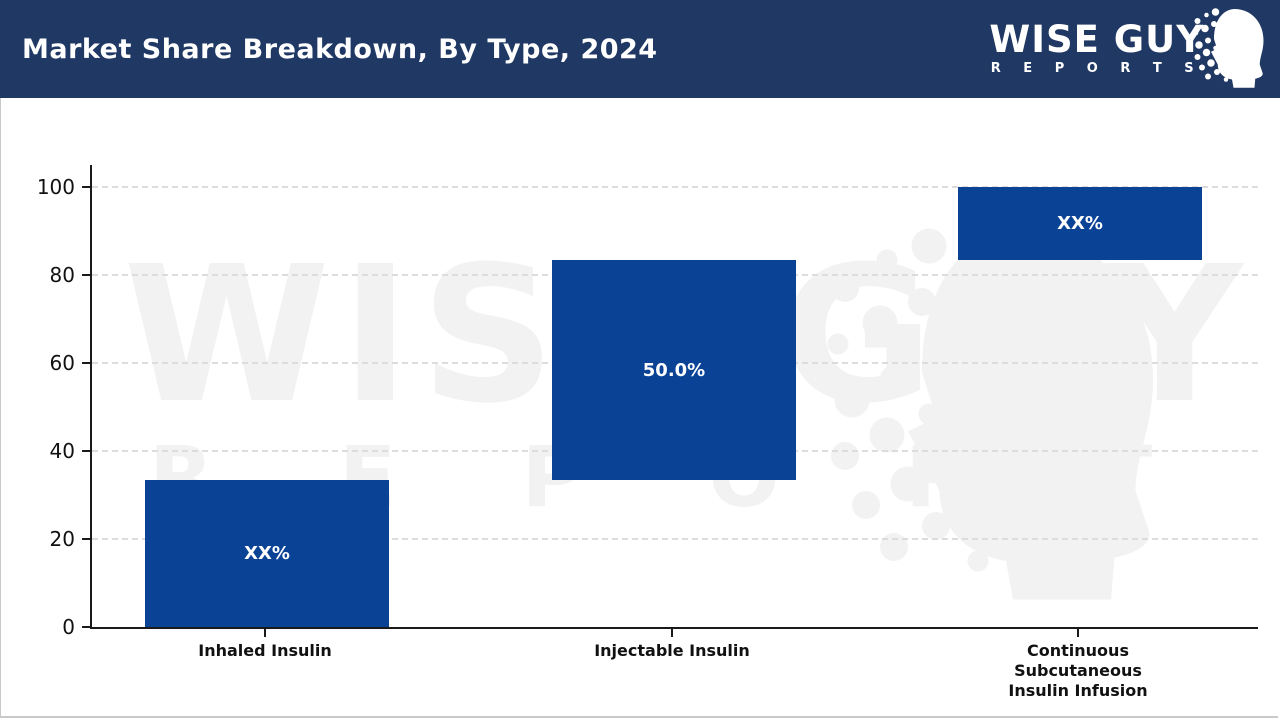 The image size is (1280, 720). What do you see at coordinates (1096, 68) in the screenshot?
I see `brand-subtitle: R E P O R T S` at bounding box center [1096, 68].